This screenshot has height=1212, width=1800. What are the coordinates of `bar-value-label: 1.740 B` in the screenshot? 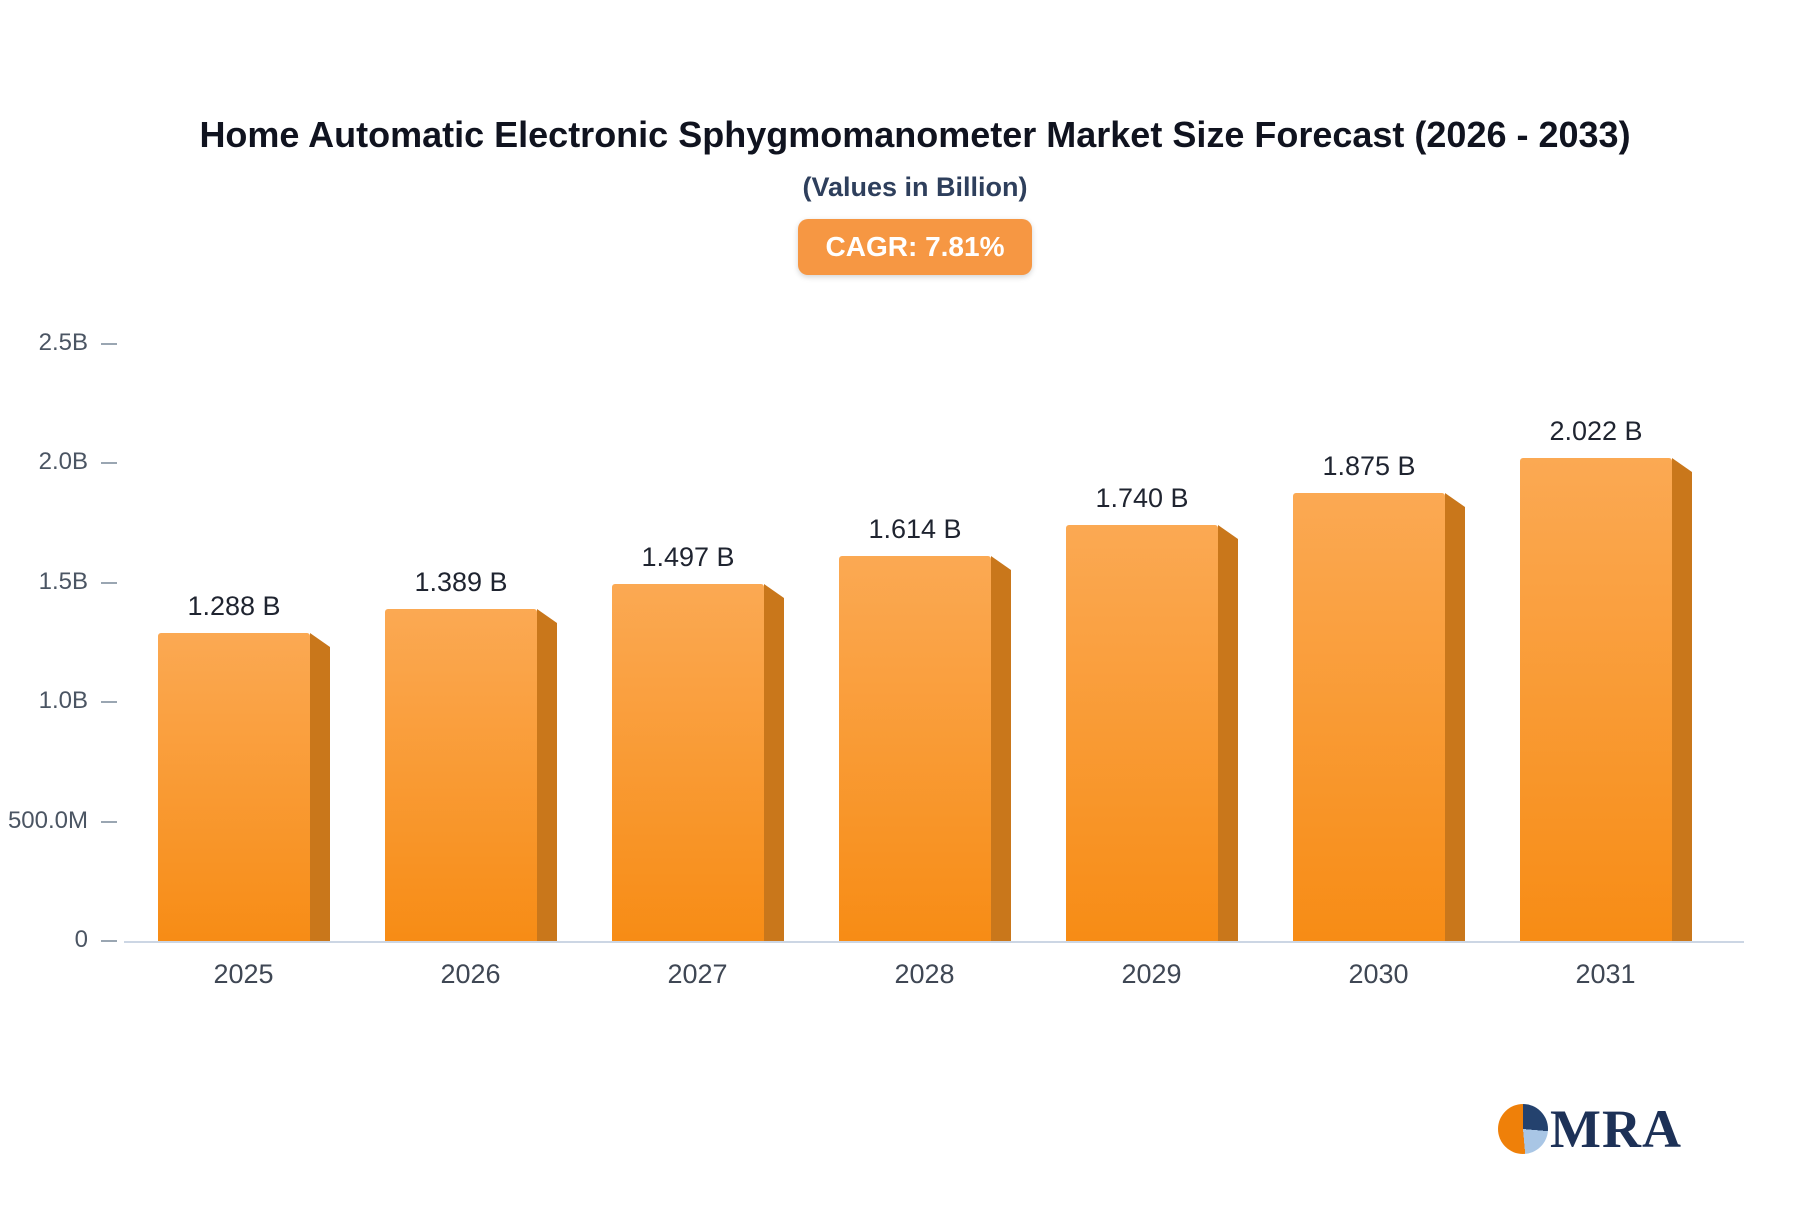 It's located at (1142, 498).